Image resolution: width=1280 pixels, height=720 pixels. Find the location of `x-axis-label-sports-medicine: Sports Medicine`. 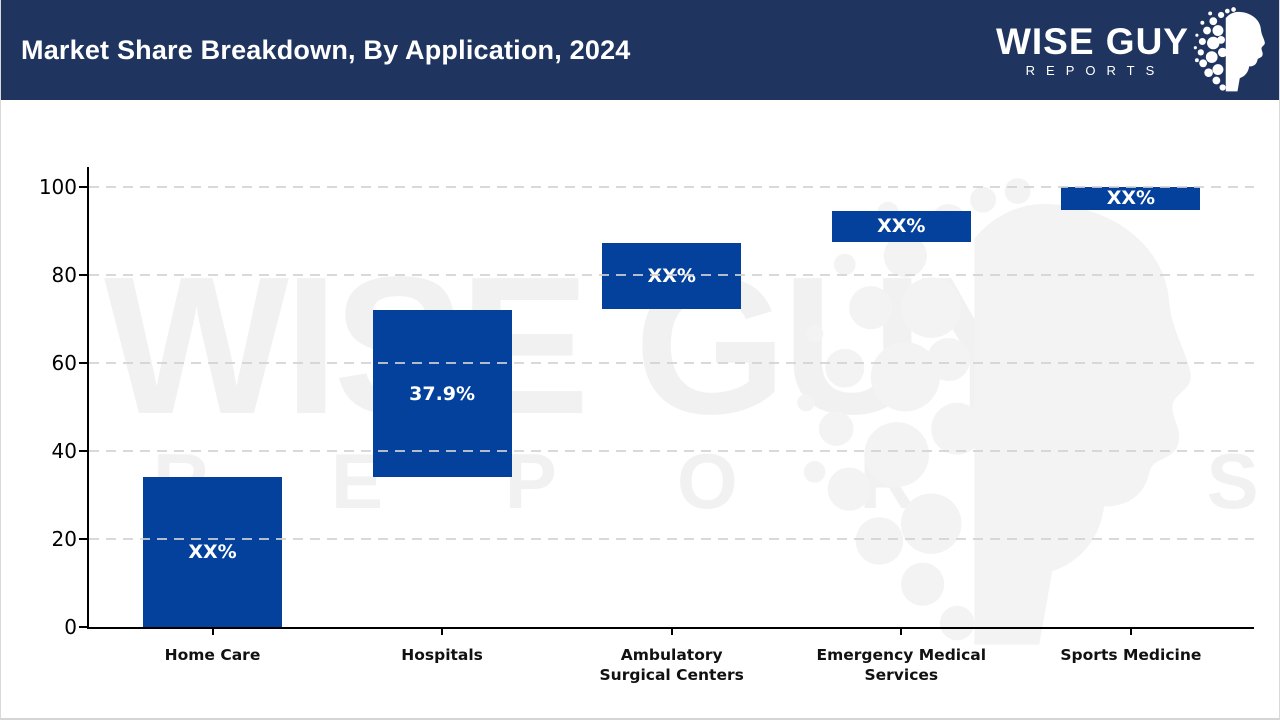

x-axis-label-sports-medicine: Sports Medicine is located at coordinates (1131, 655).